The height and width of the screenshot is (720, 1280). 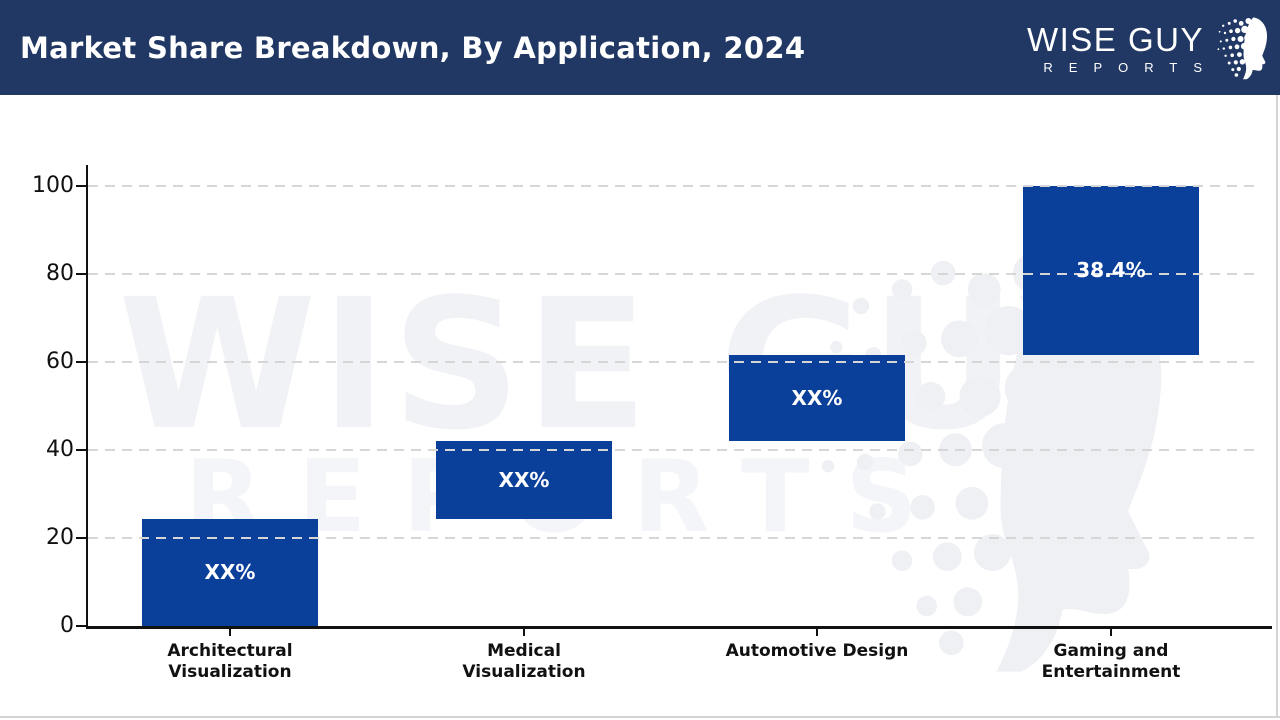 I want to click on image-right-edge, so click(x=1277, y=406).